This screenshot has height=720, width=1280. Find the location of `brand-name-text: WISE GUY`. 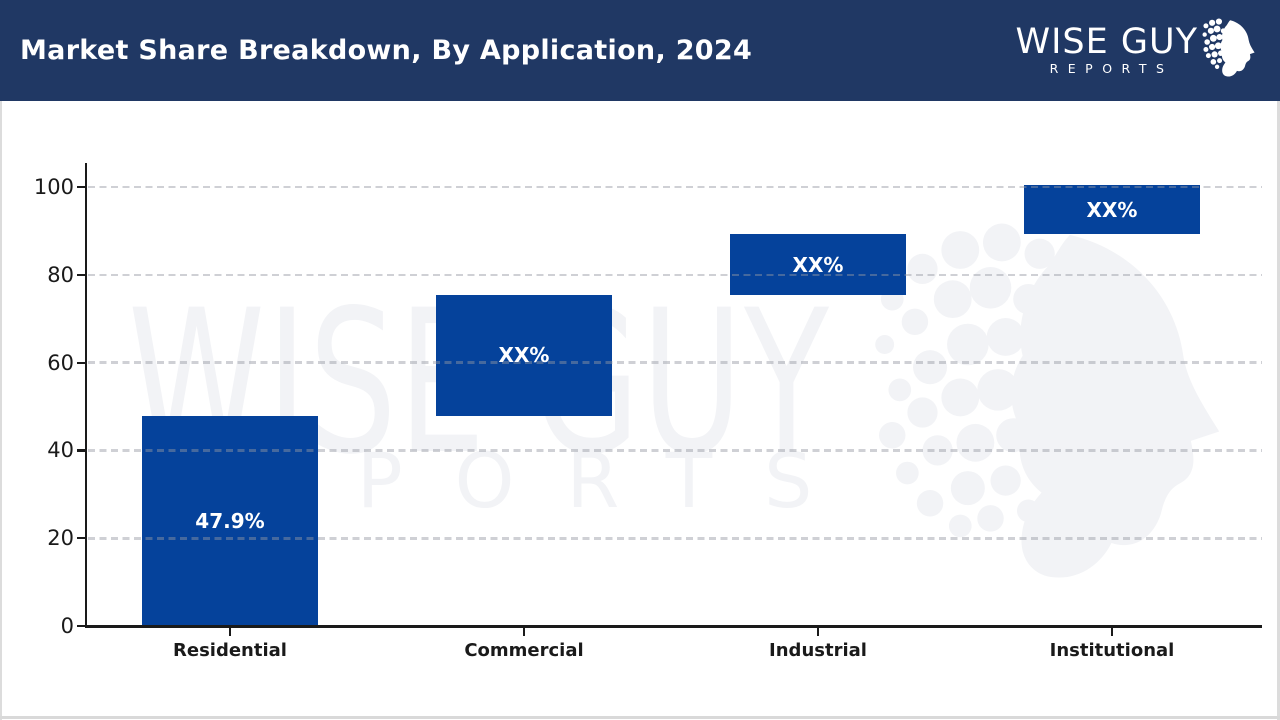

brand-name-text: WISE GUY is located at coordinates (1106, 42).